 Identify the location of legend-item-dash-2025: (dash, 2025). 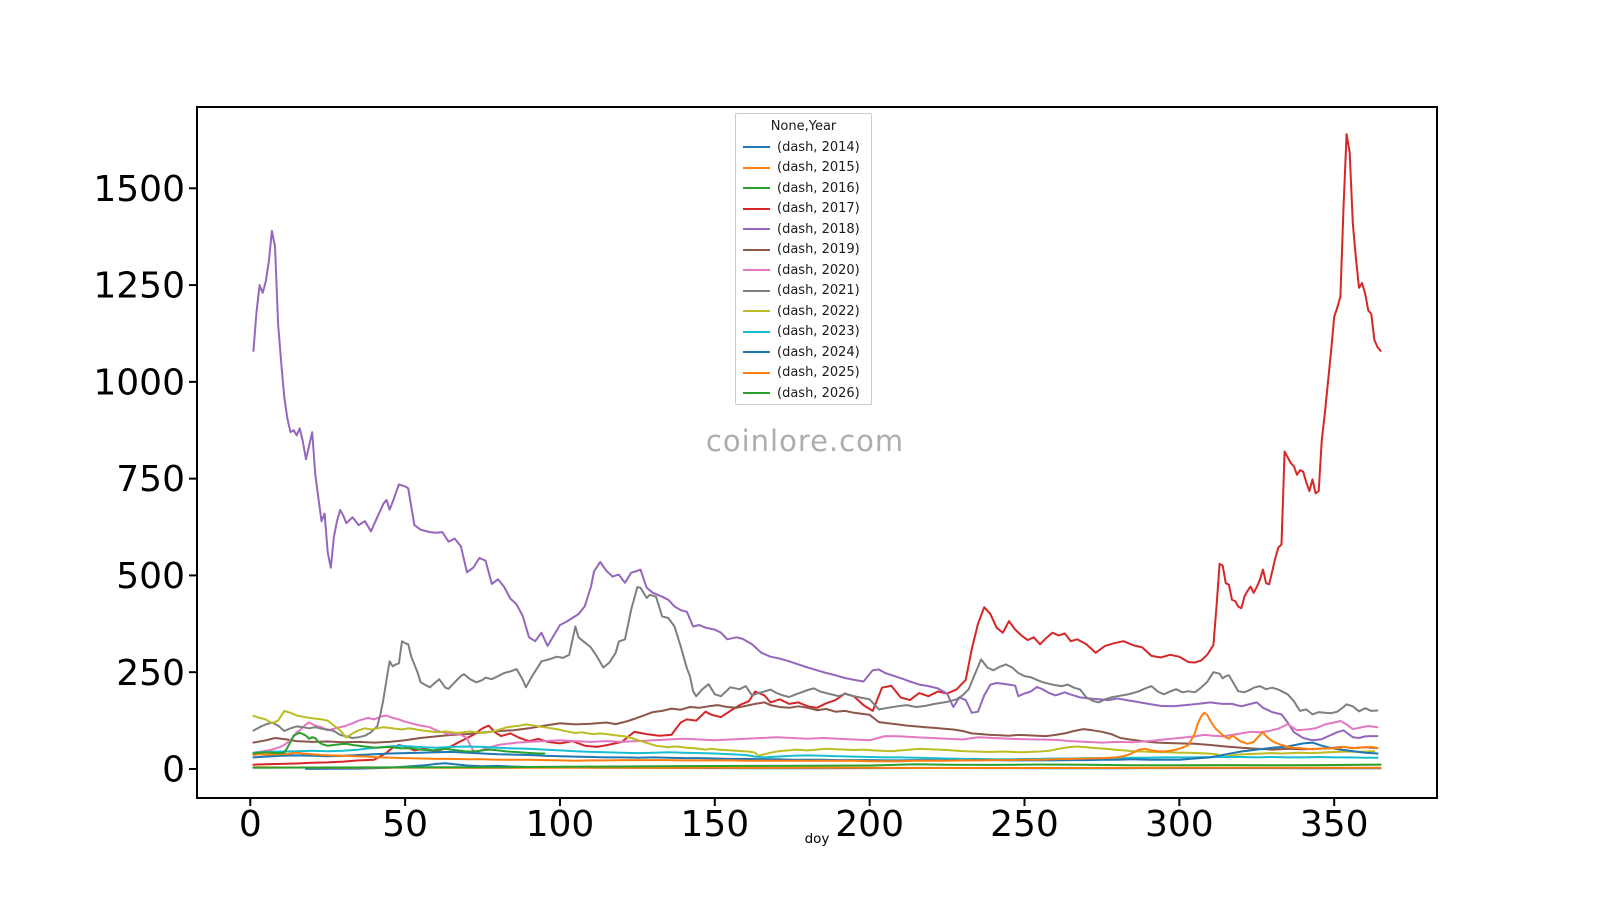
(803, 373).